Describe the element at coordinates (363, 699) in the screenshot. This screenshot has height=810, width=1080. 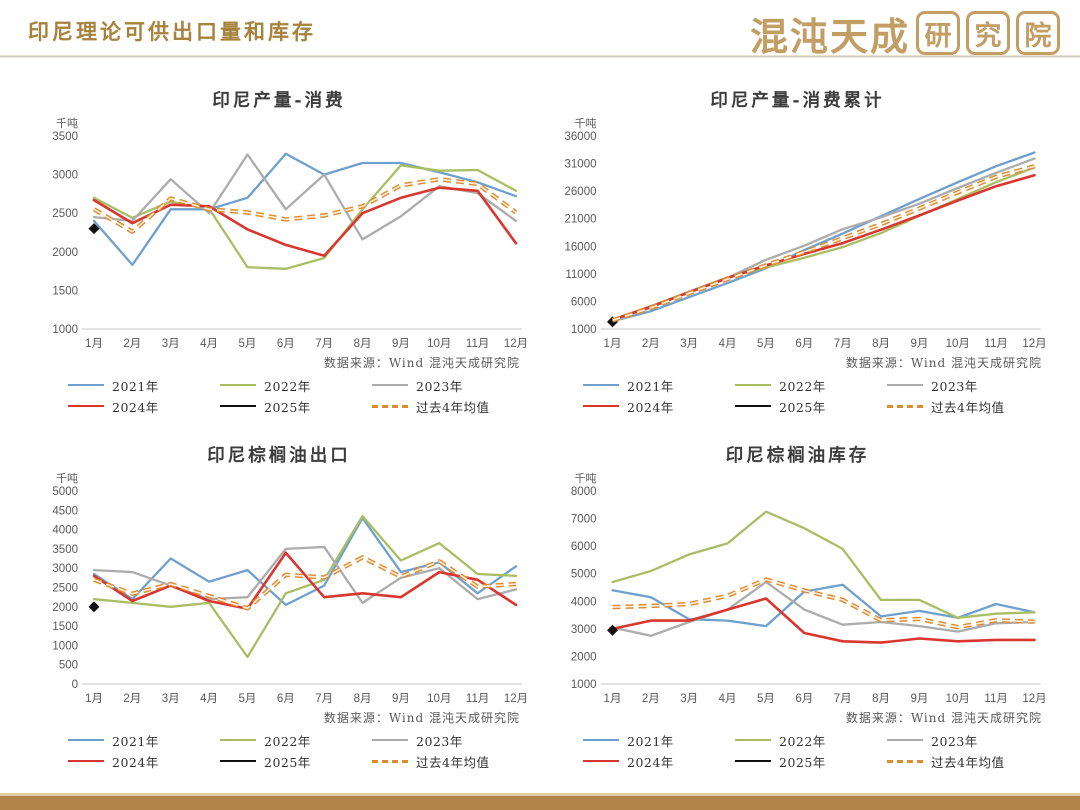
I see `x-tick-label: 8月` at that location.